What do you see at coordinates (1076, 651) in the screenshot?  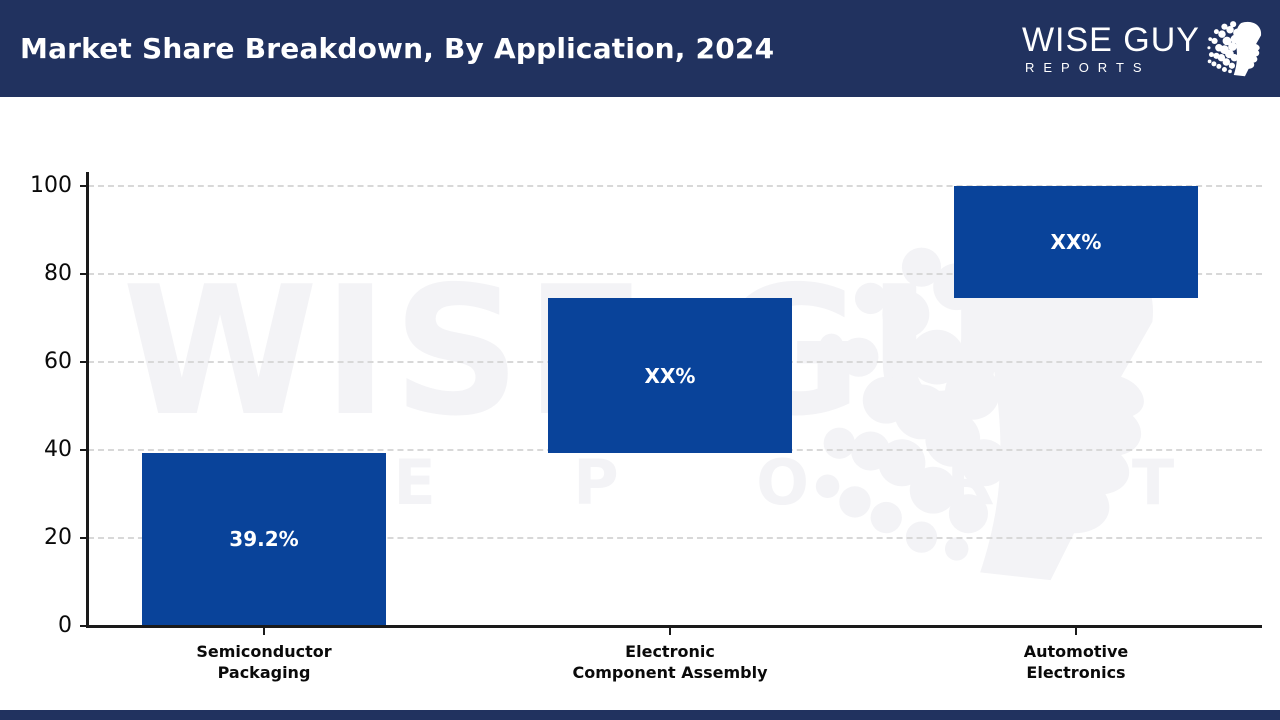 I see `category-label-line: Automotive` at bounding box center [1076, 651].